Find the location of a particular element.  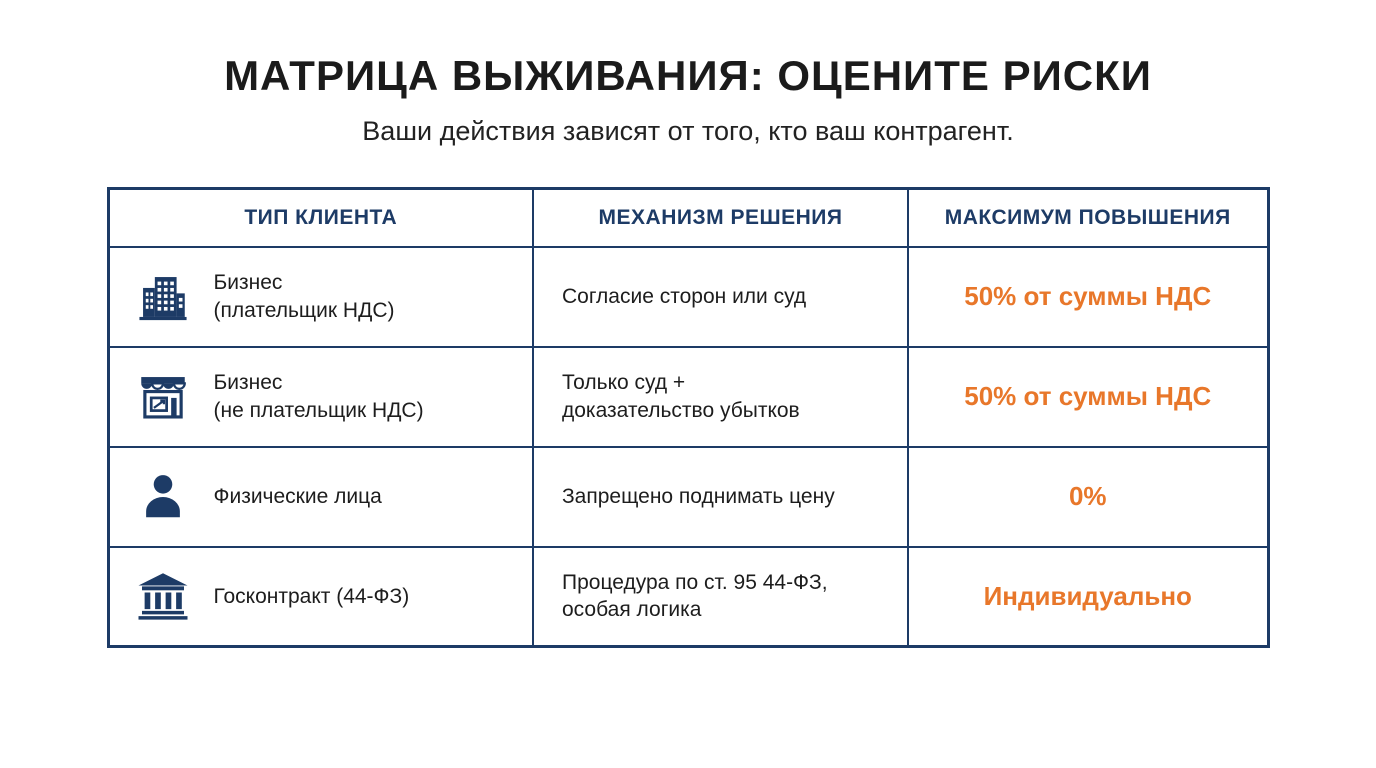

client-type-label: Физические лица is located at coordinates (297, 496).